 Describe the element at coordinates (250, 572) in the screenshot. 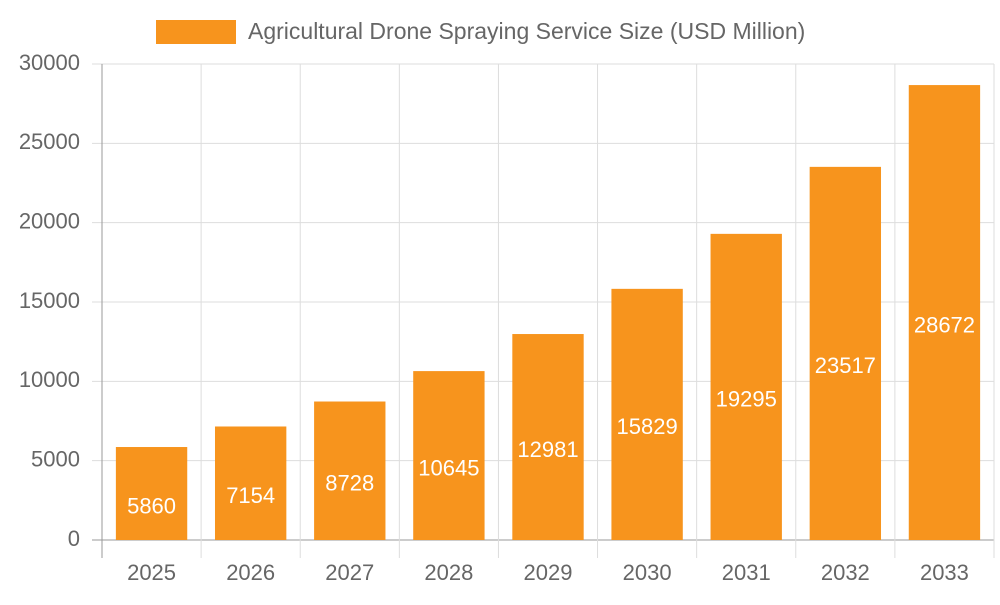

I see `x-tick-label: 2026` at that location.